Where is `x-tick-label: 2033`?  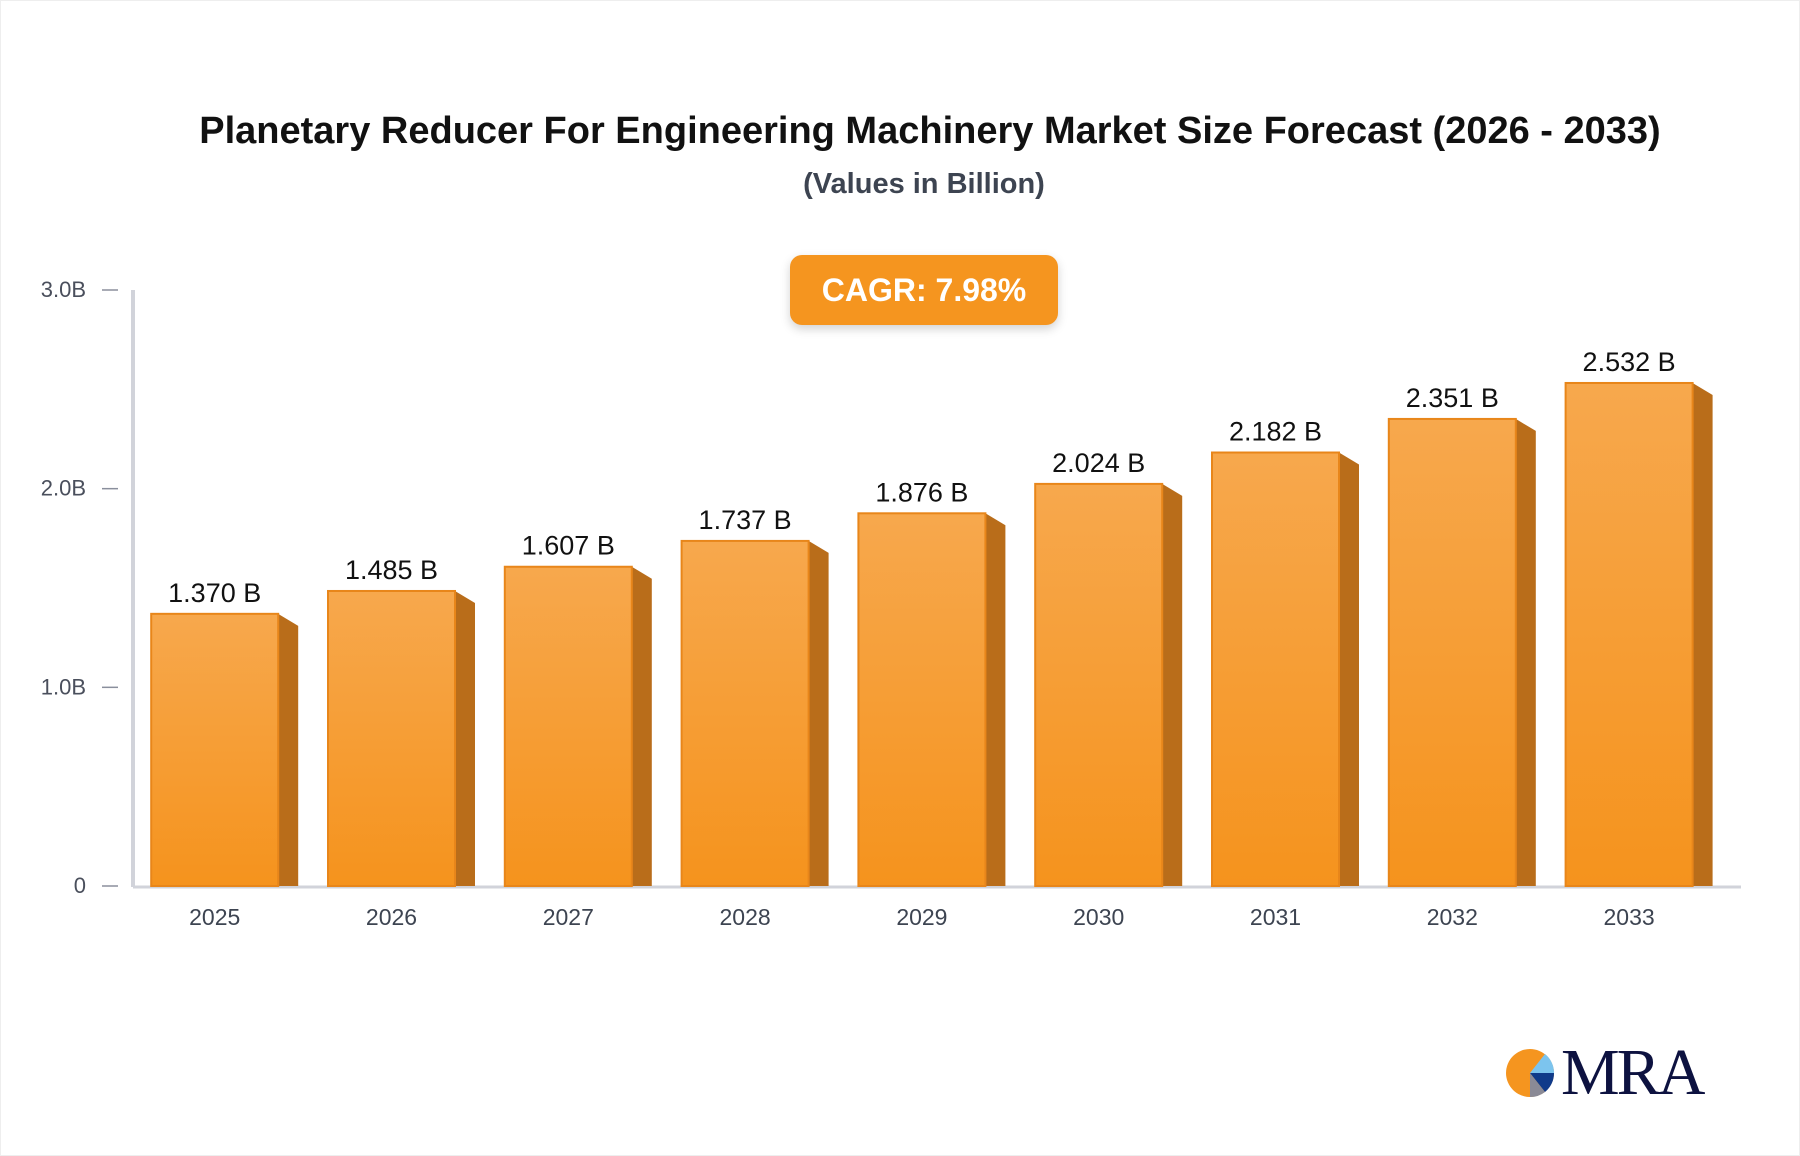
x-tick-label: 2033 is located at coordinates (1629, 917).